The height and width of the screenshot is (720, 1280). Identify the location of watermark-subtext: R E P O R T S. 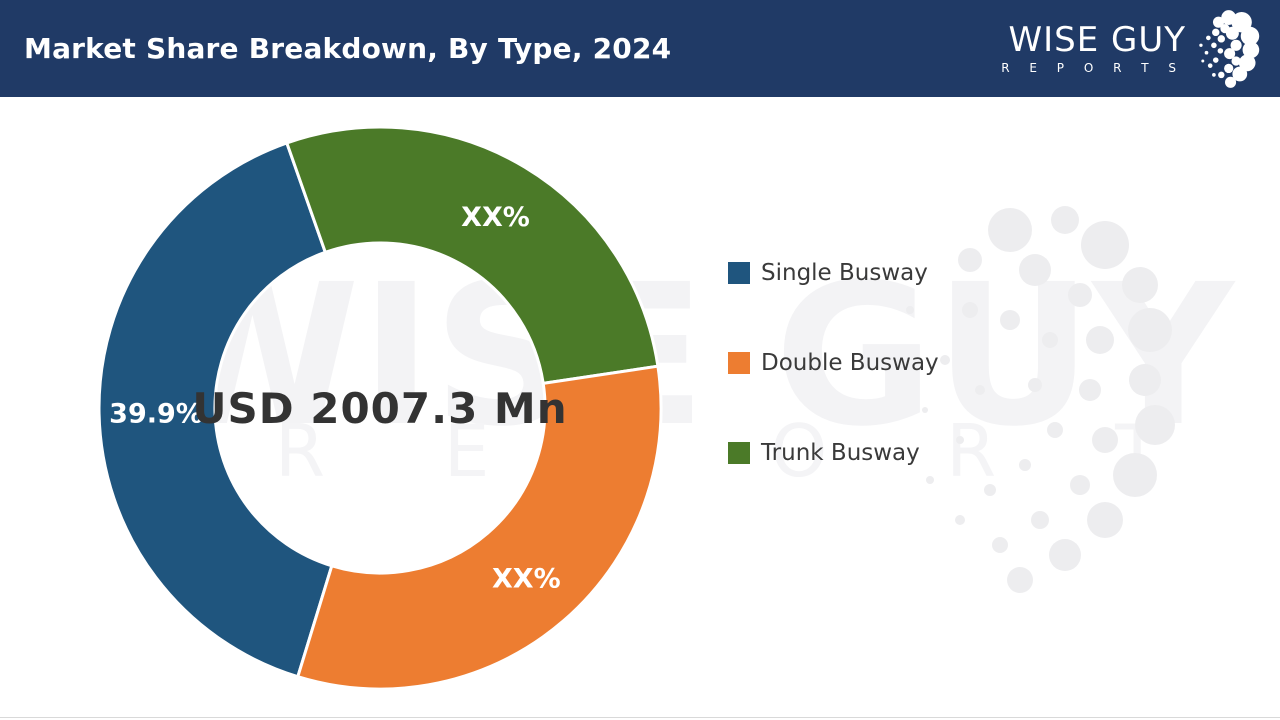
(777, 451).